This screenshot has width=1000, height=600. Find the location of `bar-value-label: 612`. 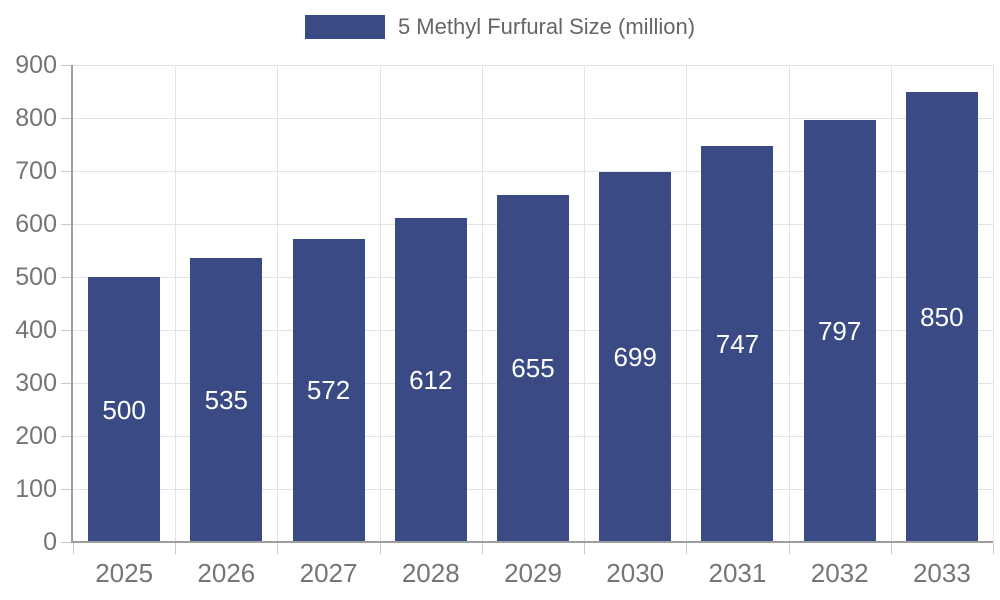

bar-value-label: 612 is located at coordinates (431, 379).